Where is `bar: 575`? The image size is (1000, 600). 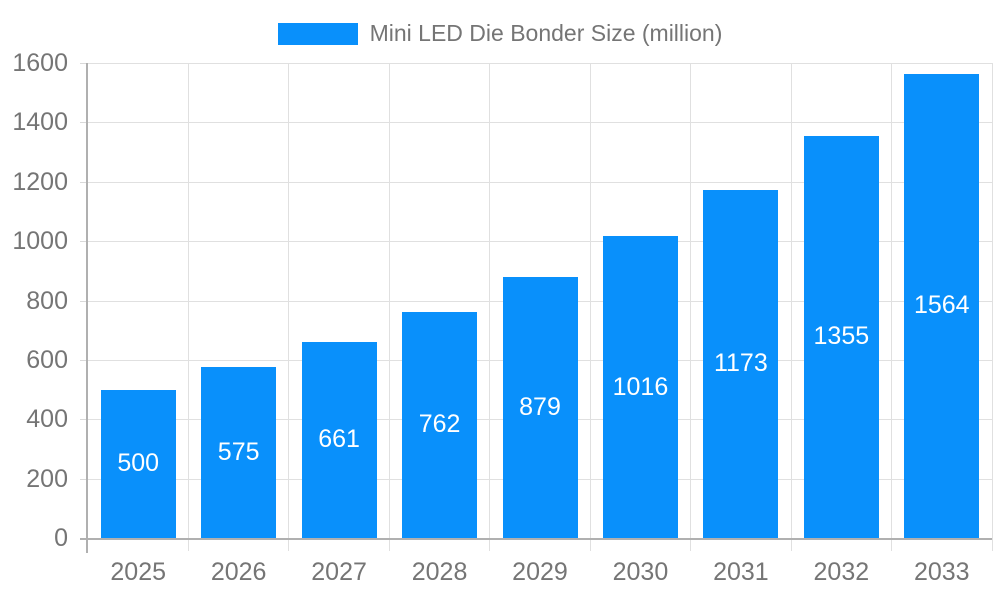
bar: 575 is located at coordinates (239, 452).